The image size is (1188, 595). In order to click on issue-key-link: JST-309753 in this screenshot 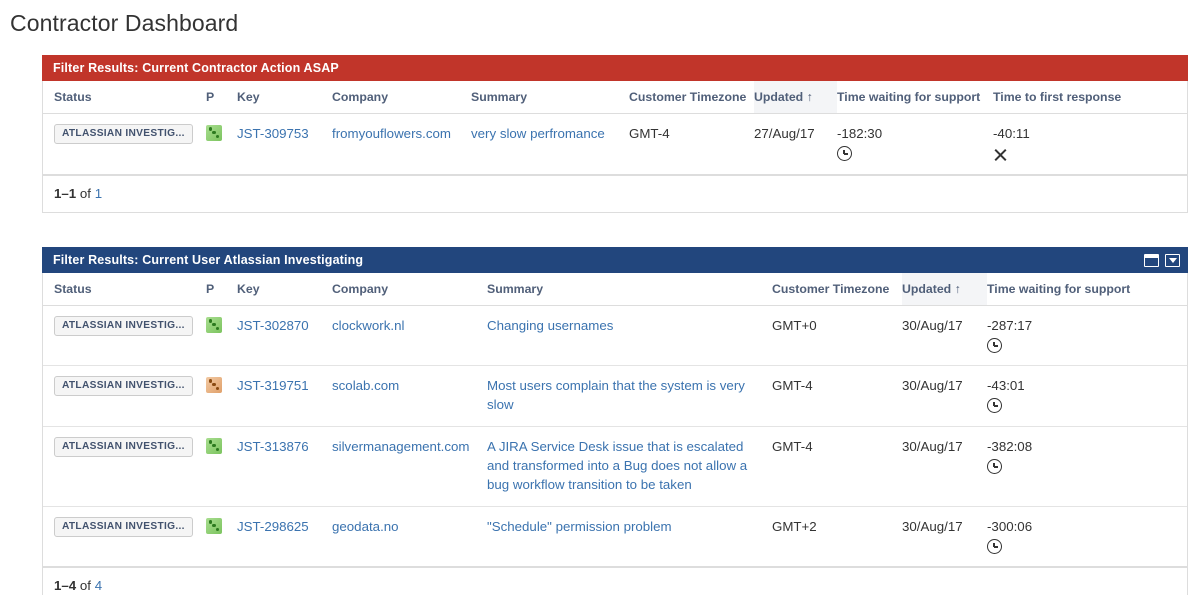, I will do `click(273, 133)`.